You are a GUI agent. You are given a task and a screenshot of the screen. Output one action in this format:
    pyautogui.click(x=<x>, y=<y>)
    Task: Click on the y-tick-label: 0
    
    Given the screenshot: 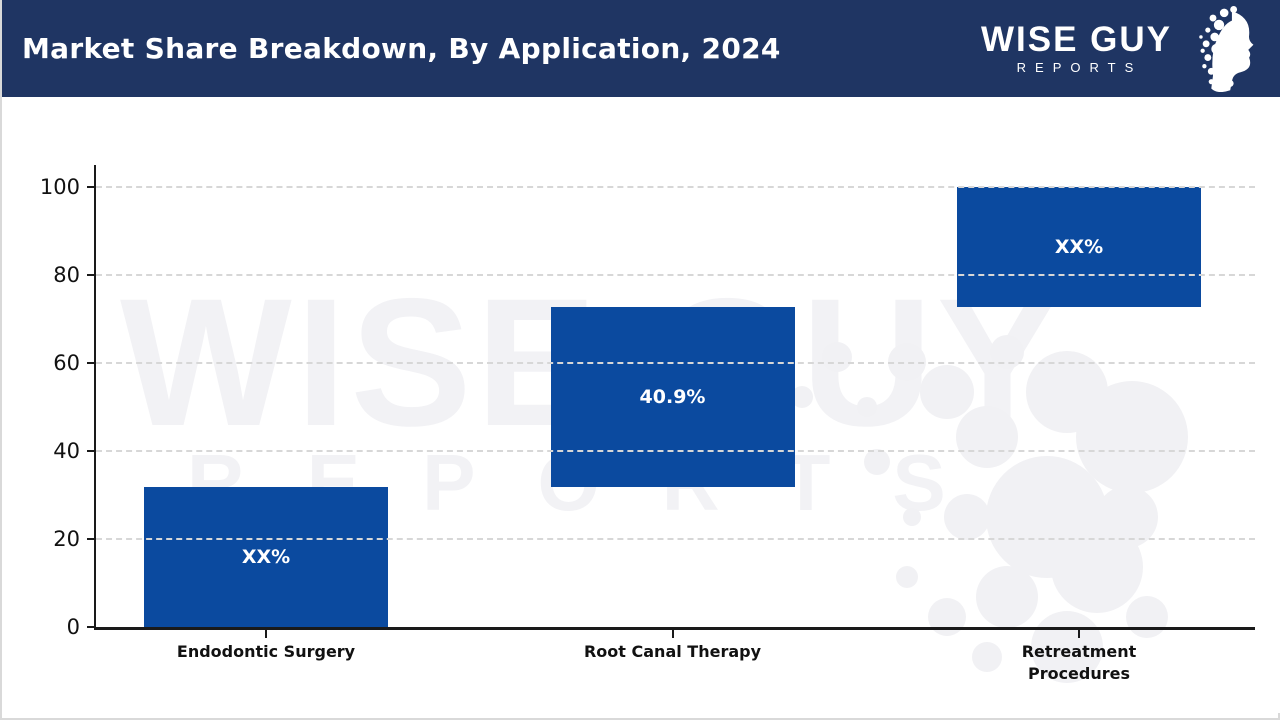 What is the action you would take?
    pyautogui.click(x=73, y=627)
    